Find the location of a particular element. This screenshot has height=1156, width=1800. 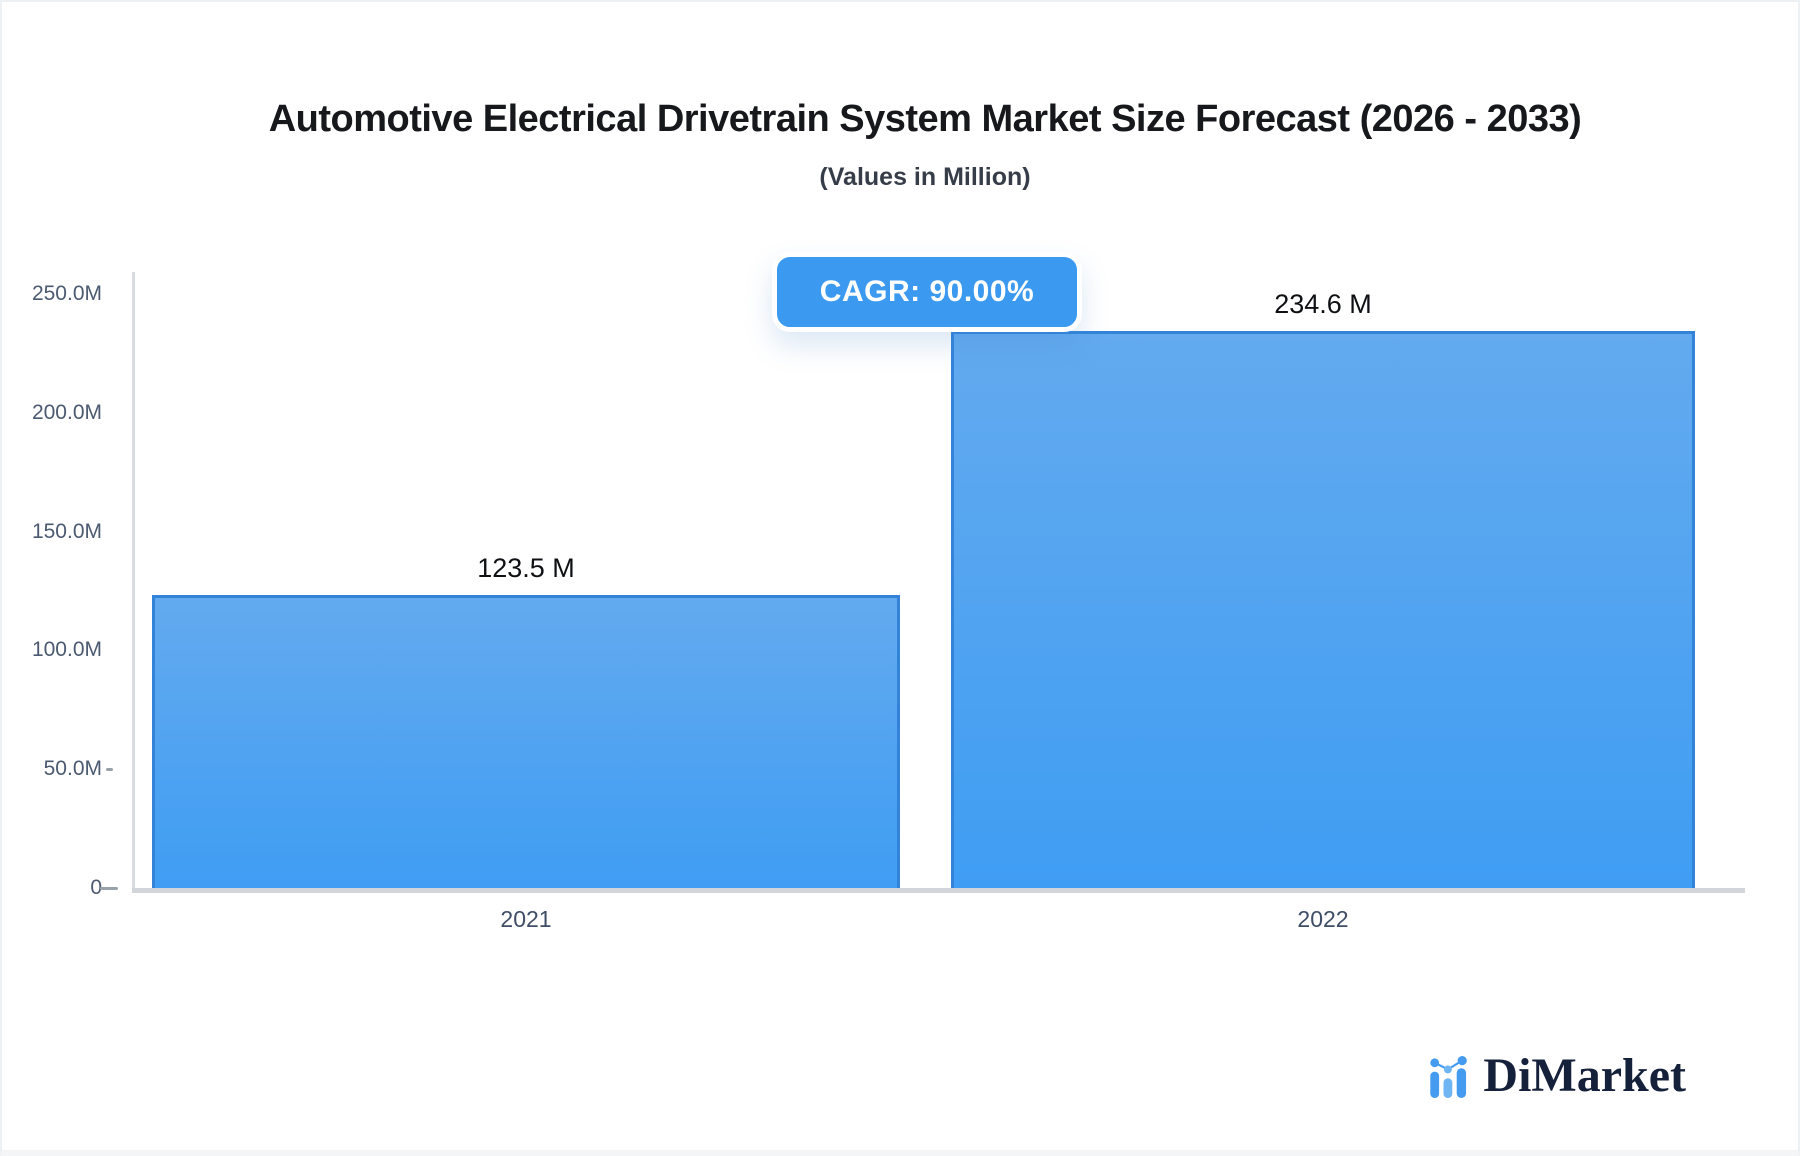

y-tick-label: 200.0M is located at coordinates (66, 412).